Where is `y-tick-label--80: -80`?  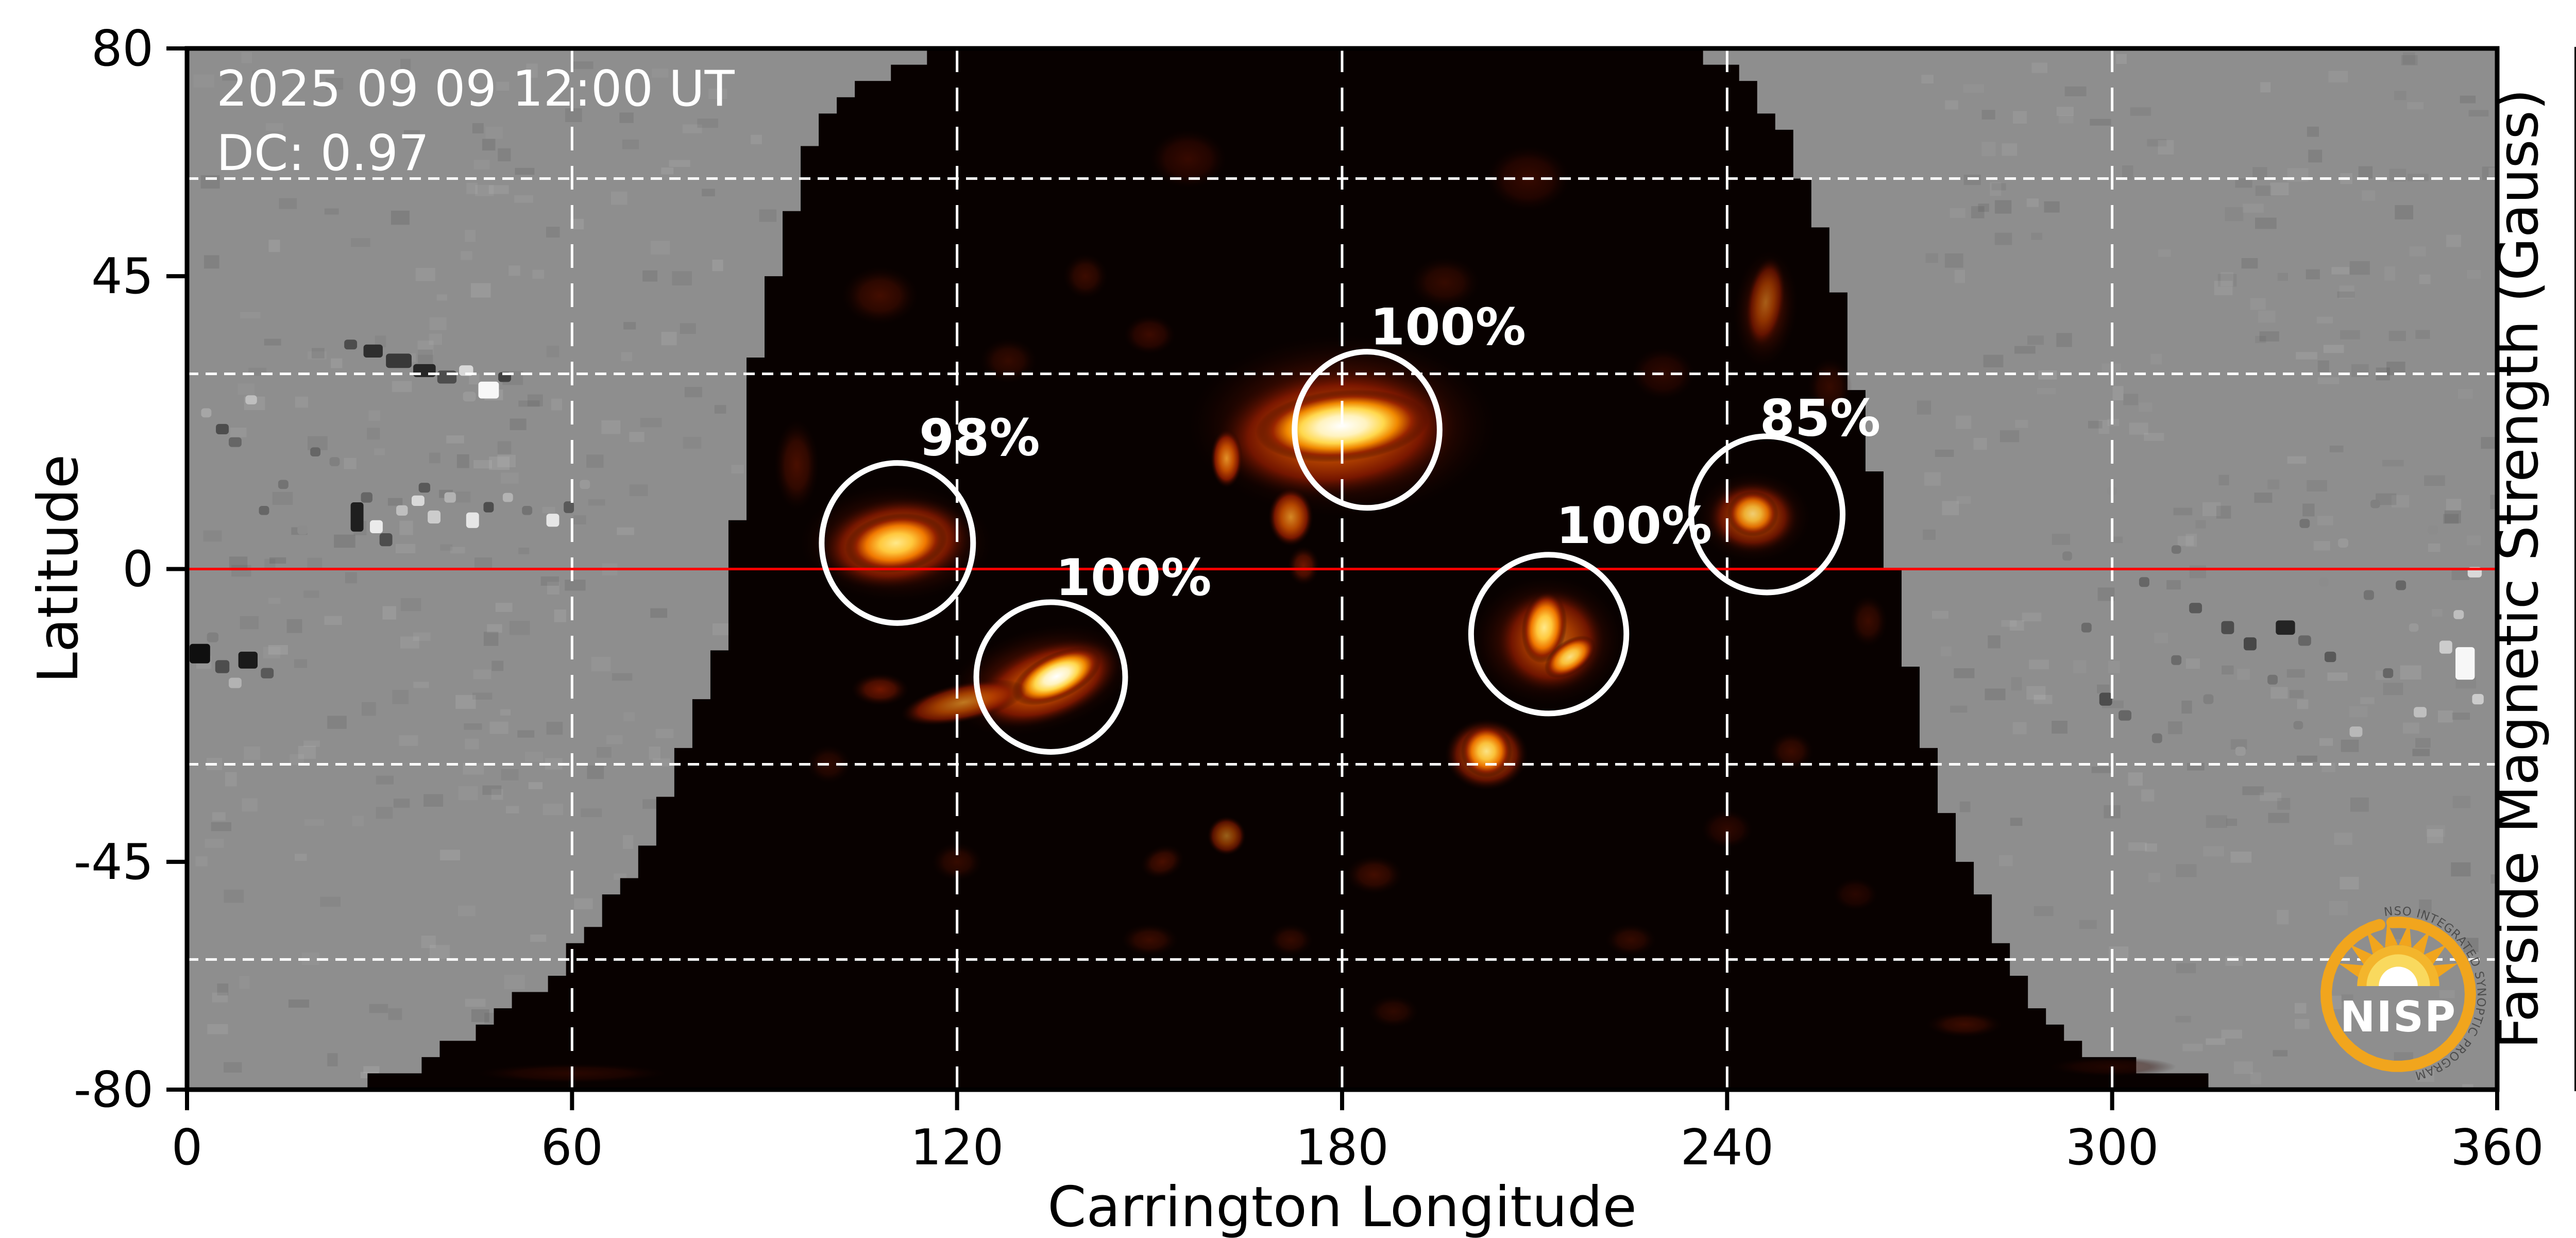 y-tick-label--80: -80 is located at coordinates (114, 1090).